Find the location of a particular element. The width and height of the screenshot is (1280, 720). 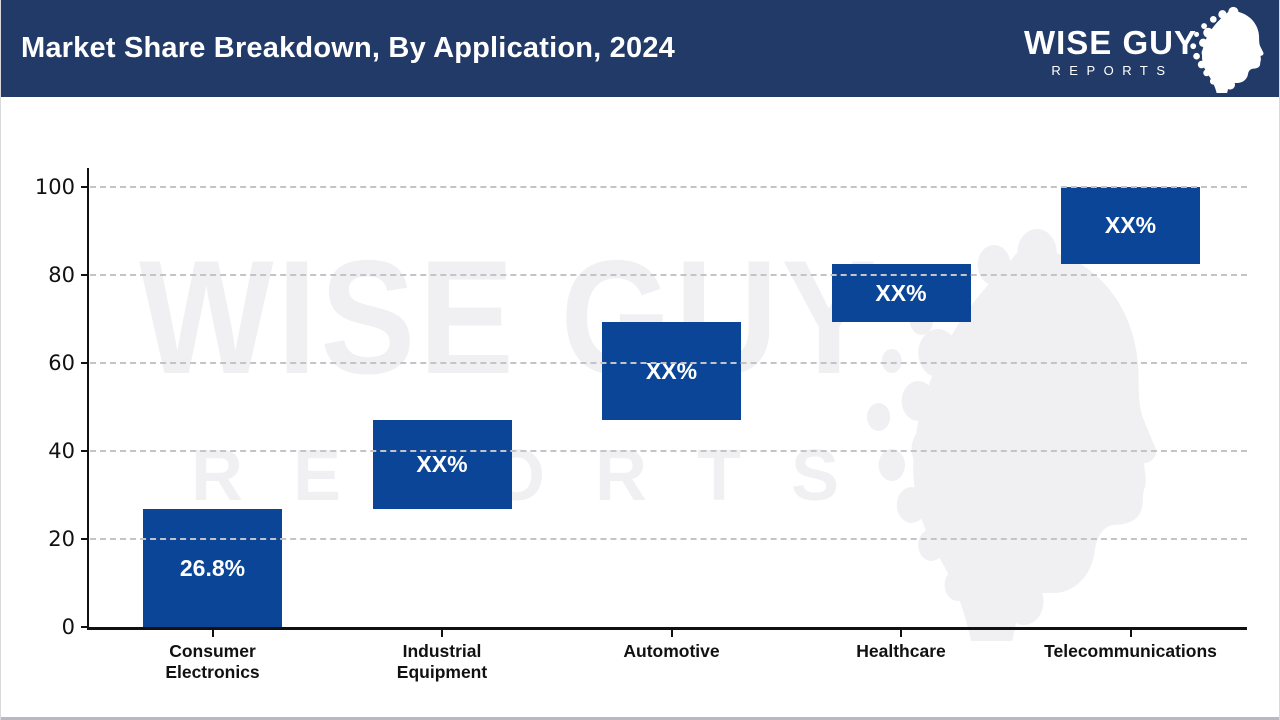

brand-subtitle: REPORTS is located at coordinates (1112, 70).